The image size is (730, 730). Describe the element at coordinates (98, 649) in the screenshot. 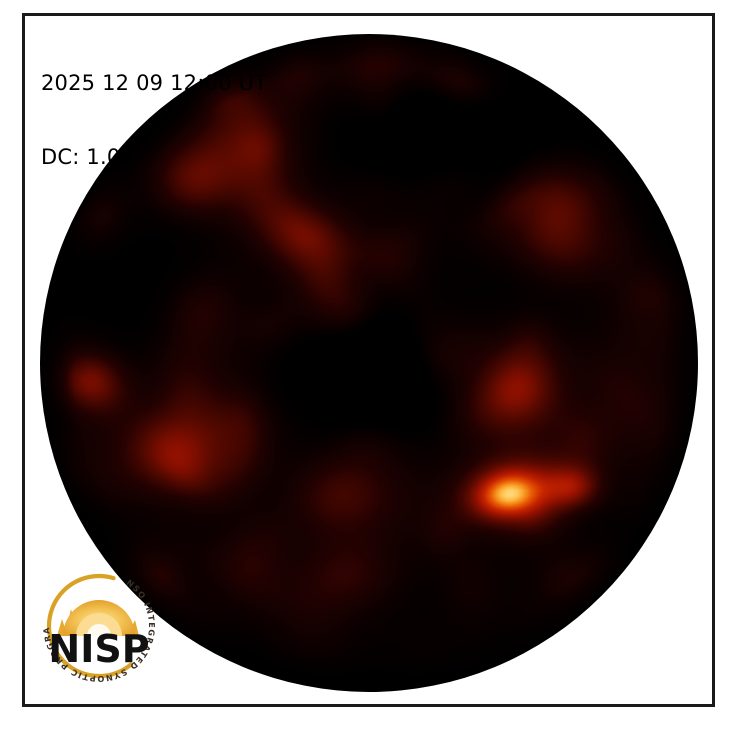

I see `logo-wordmark: NISP` at that location.